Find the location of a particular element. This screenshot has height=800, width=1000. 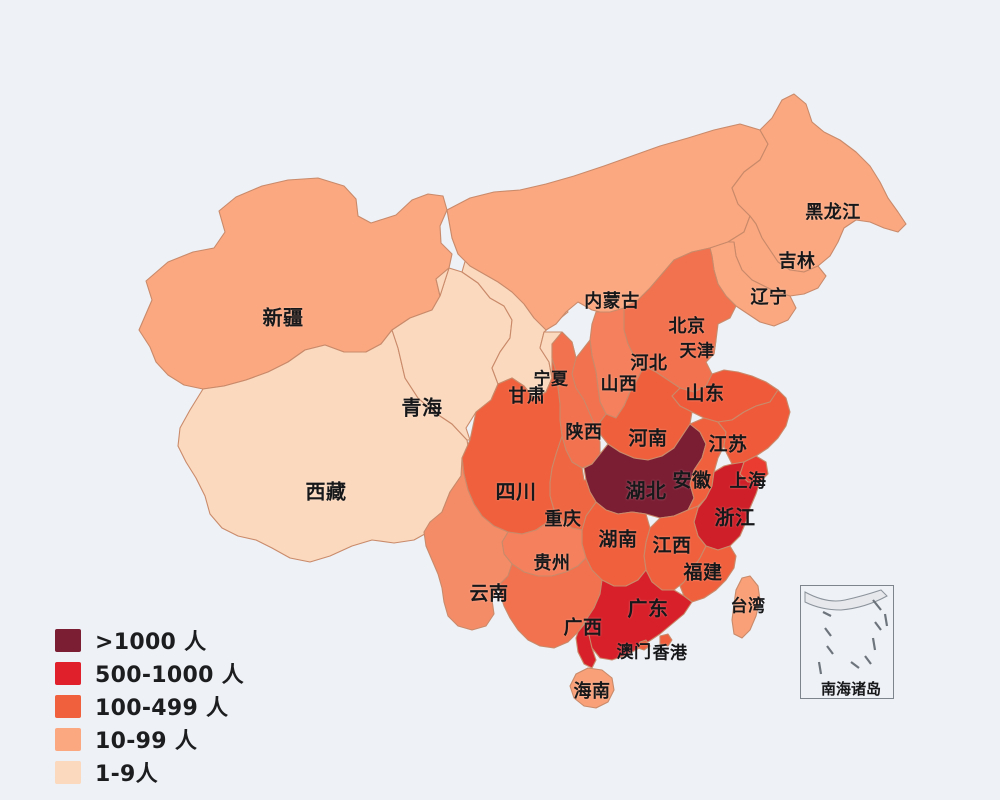

south-china-sea-inset is located at coordinates (847, 642).